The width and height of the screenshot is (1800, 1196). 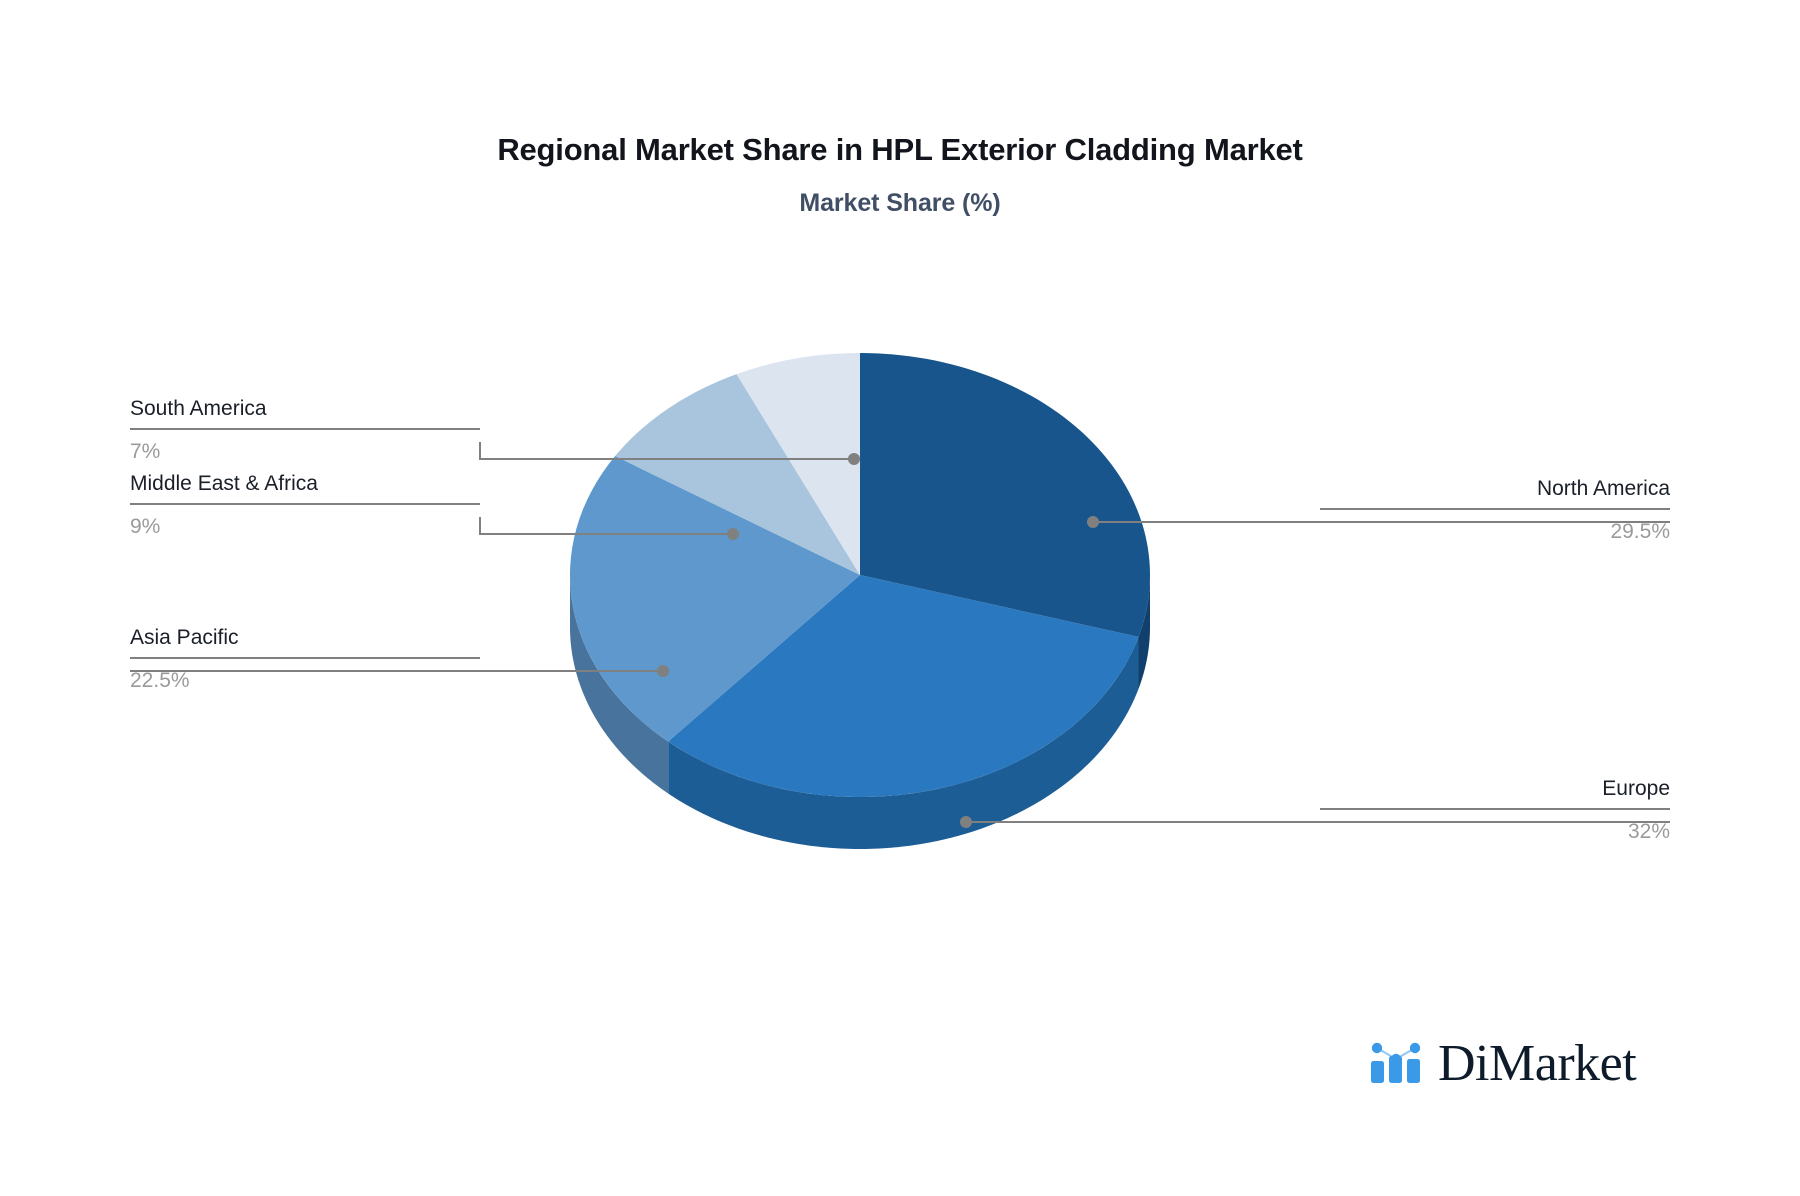 I want to click on callout-south-america: South America 7%, so click(x=305, y=430).